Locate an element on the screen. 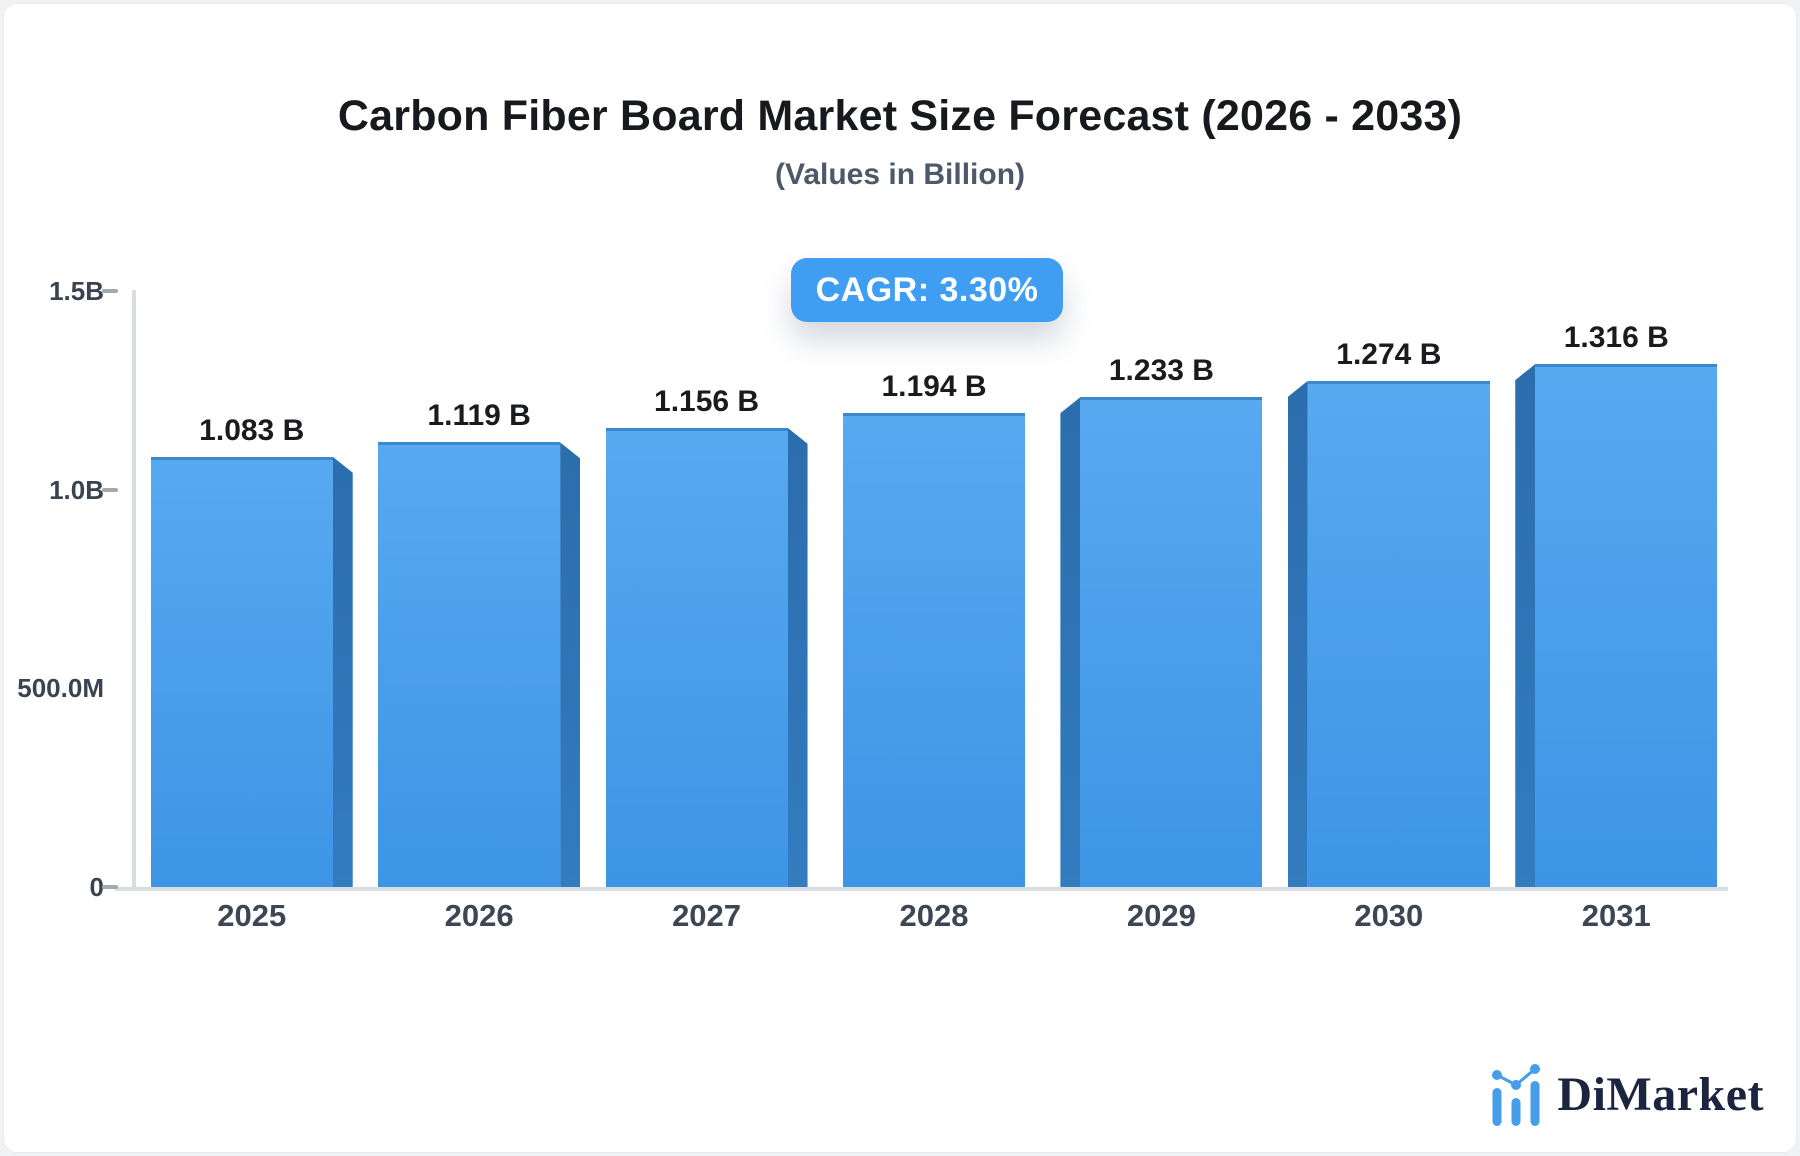  y-axis-line is located at coordinates (134, 589).